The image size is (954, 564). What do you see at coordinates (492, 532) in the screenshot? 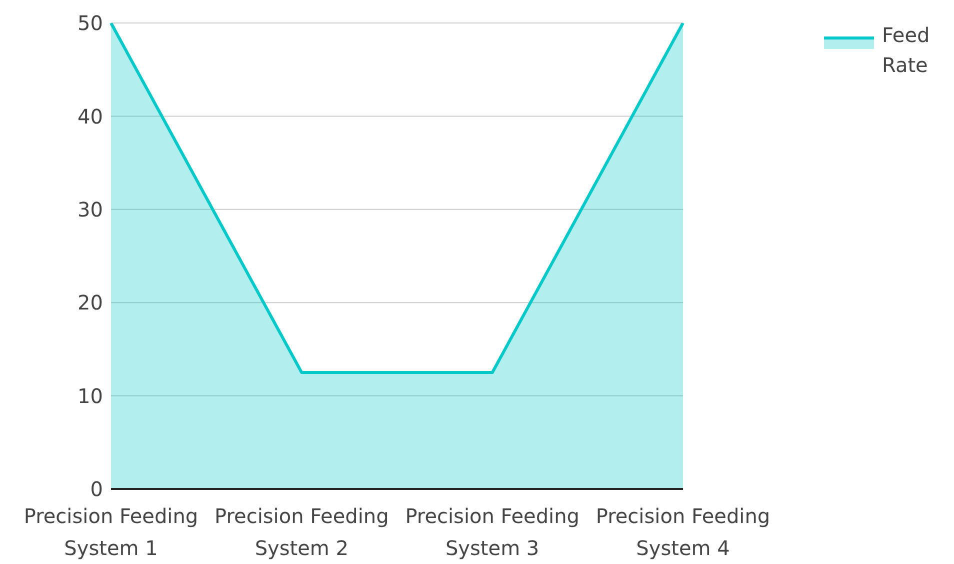
I see `x-tick-label: Precision Feeding System 3` at bounding box center [492, 532].